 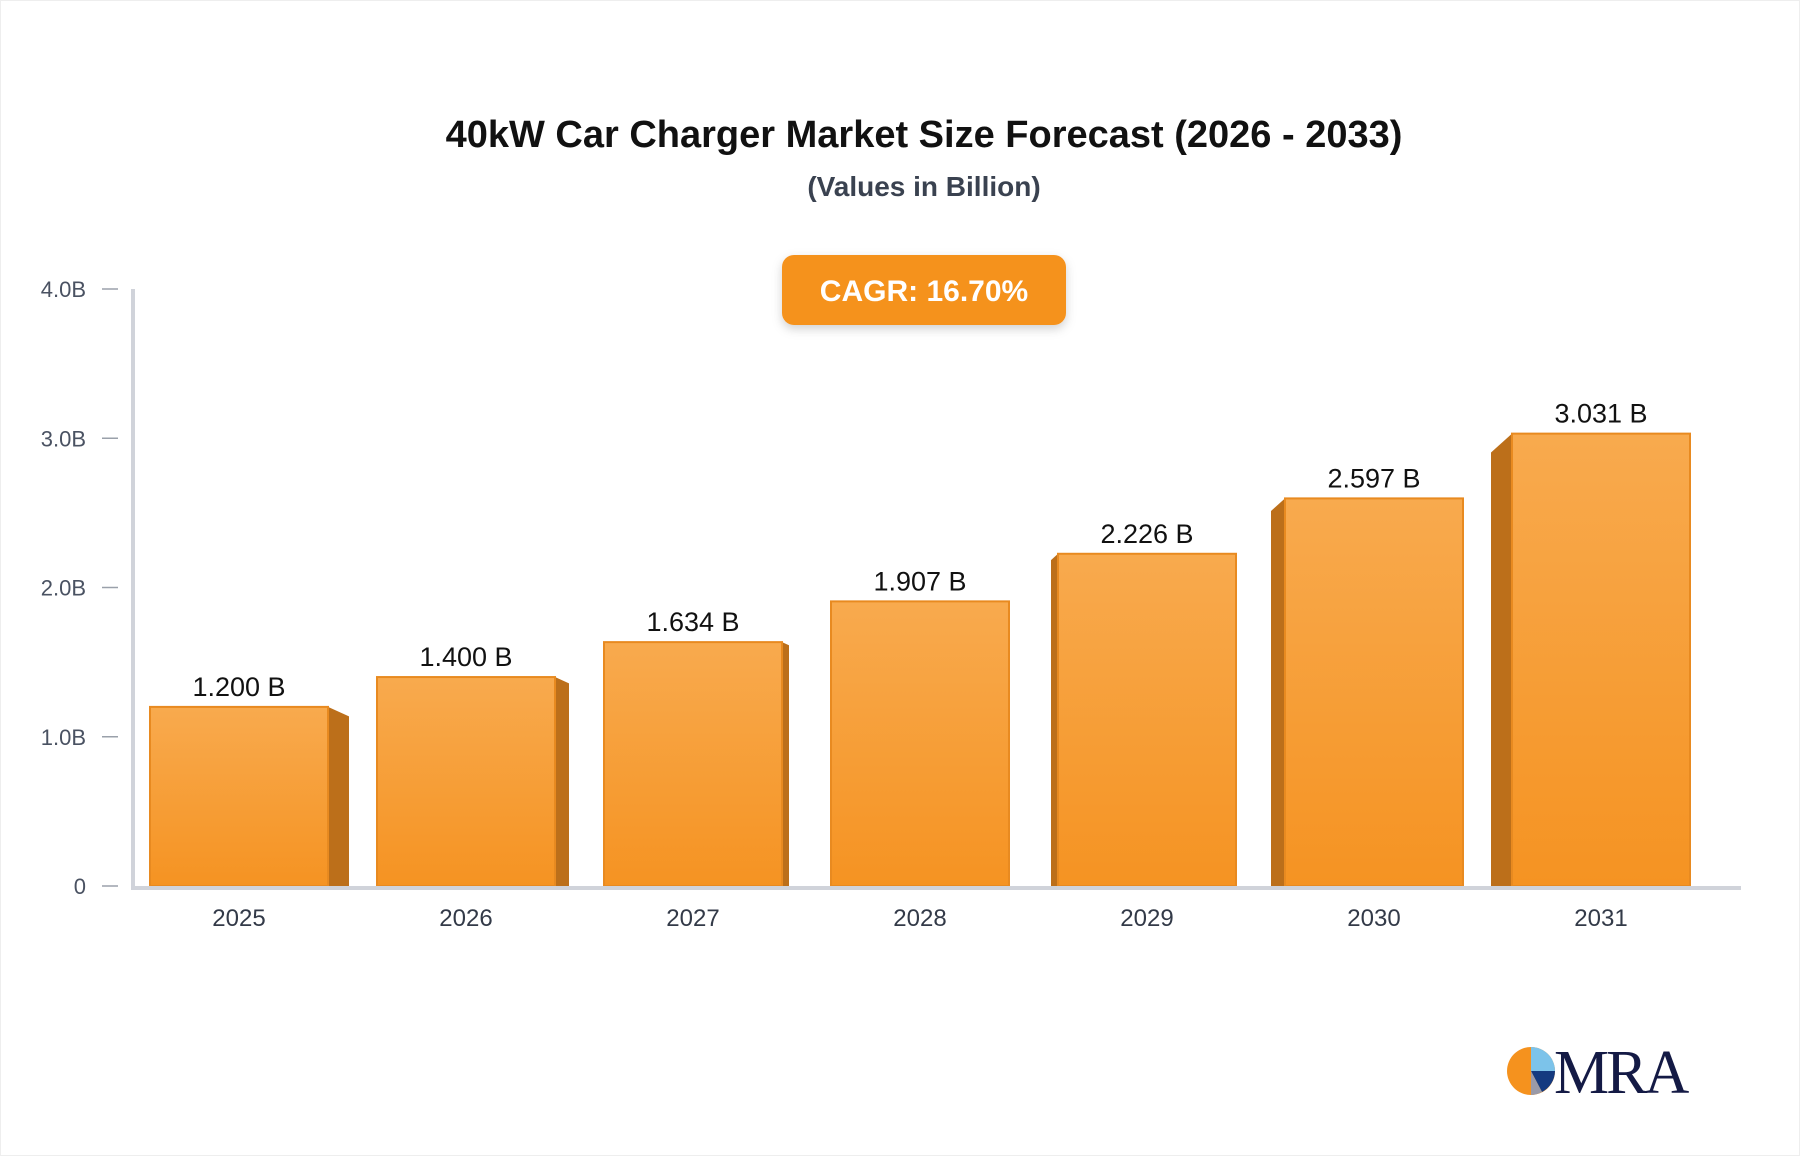 I want to click on mra-logo: MRA, so click(x=1599, y=1073).